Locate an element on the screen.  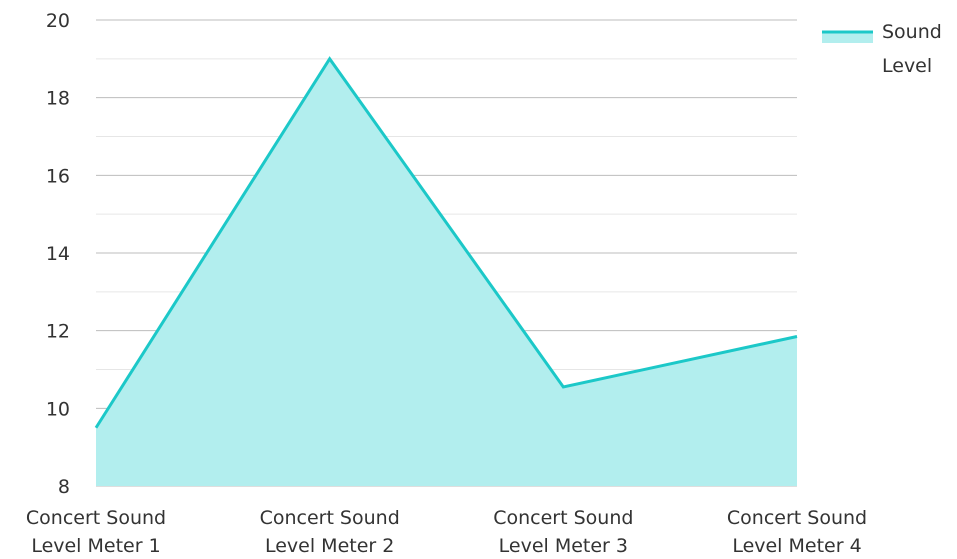
x-tick-label: Concert Sound Level Meter 2 is located at coordinates (330, 532).